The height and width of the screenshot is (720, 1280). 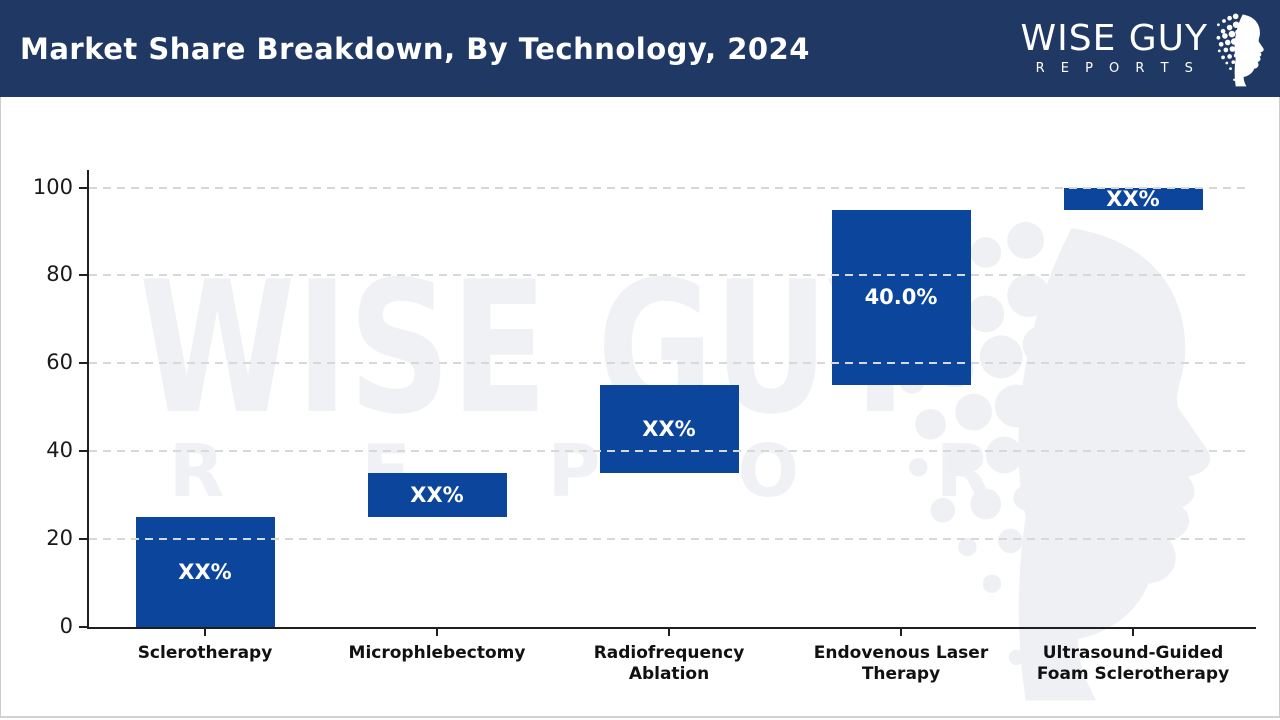 What do you see at coordinates (205, 653) in the screenshot?
I see `x-tick-label: Sclerotherapy` at bounding box center [205, 653].